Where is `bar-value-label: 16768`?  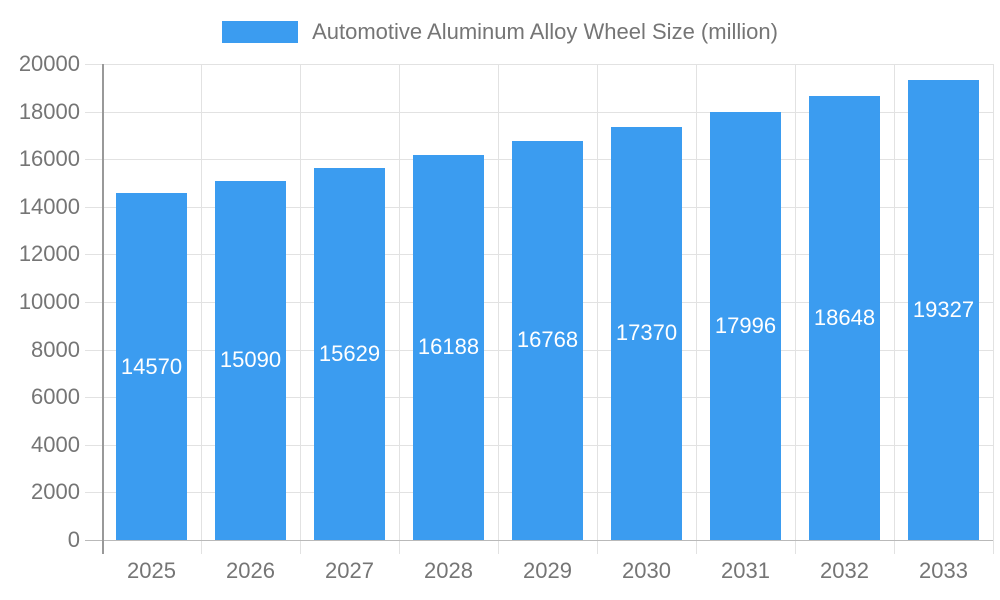 bar-value-label: 16768 is located at coordinates (547, 340).